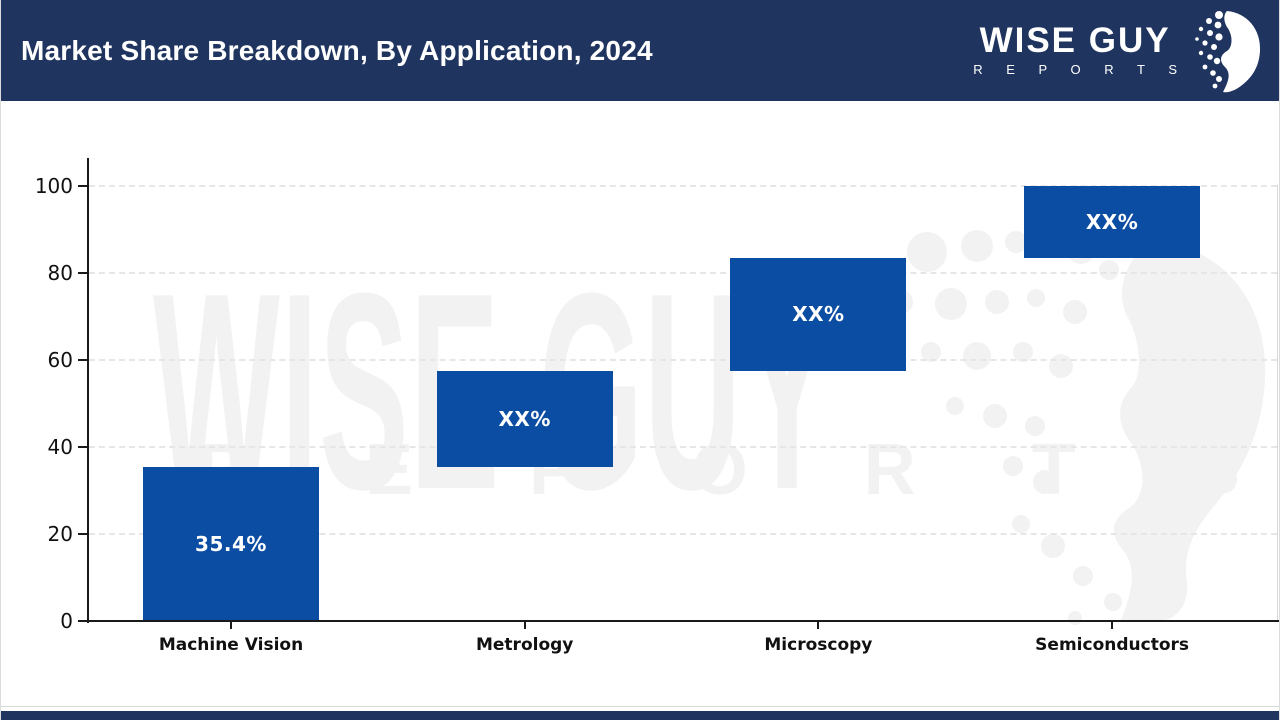 This screenshot has height=720, width=1280. I want to click on y-axis-tick-label-0: 0, so click(66, 621).